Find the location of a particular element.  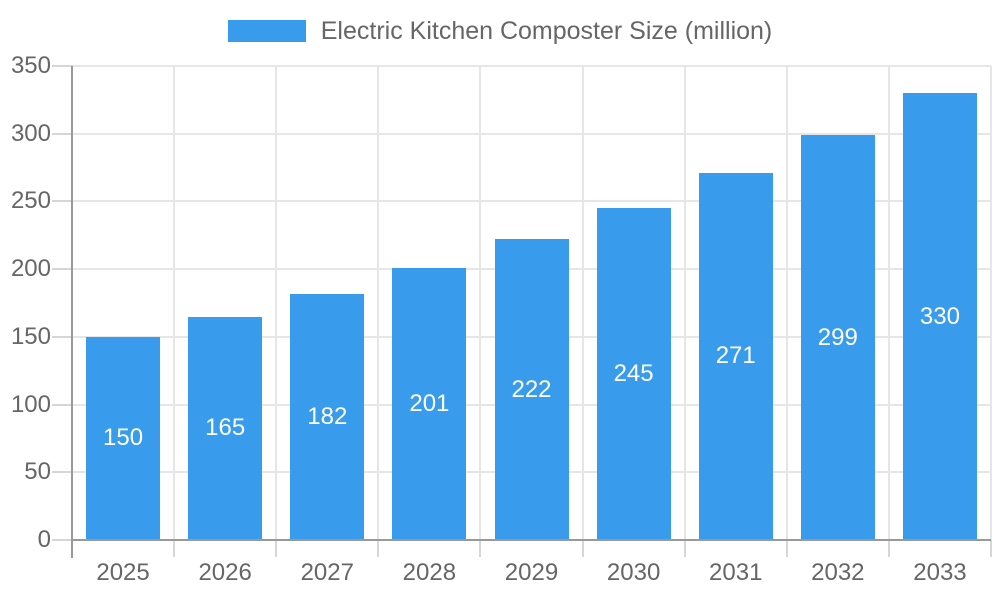

x-tick-label: 2028 is located at coordinates (429, 572).